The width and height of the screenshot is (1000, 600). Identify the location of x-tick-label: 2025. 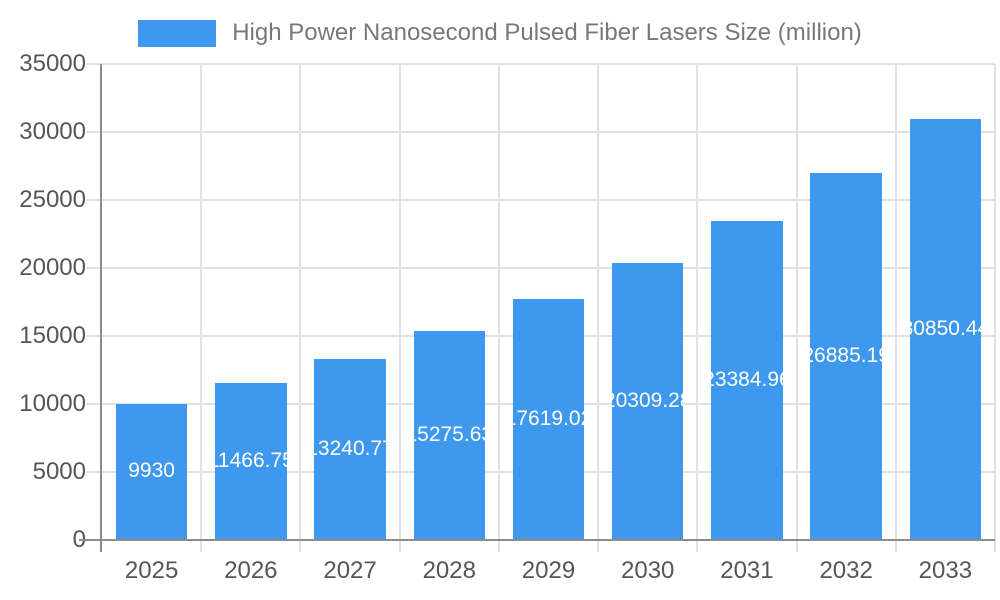
(151, 570).